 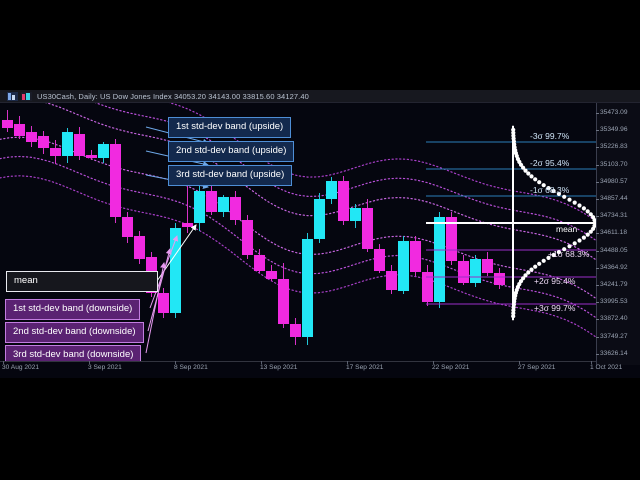 I want to click on price-axis-tick: 34611.18, so click(x=618, y=233).